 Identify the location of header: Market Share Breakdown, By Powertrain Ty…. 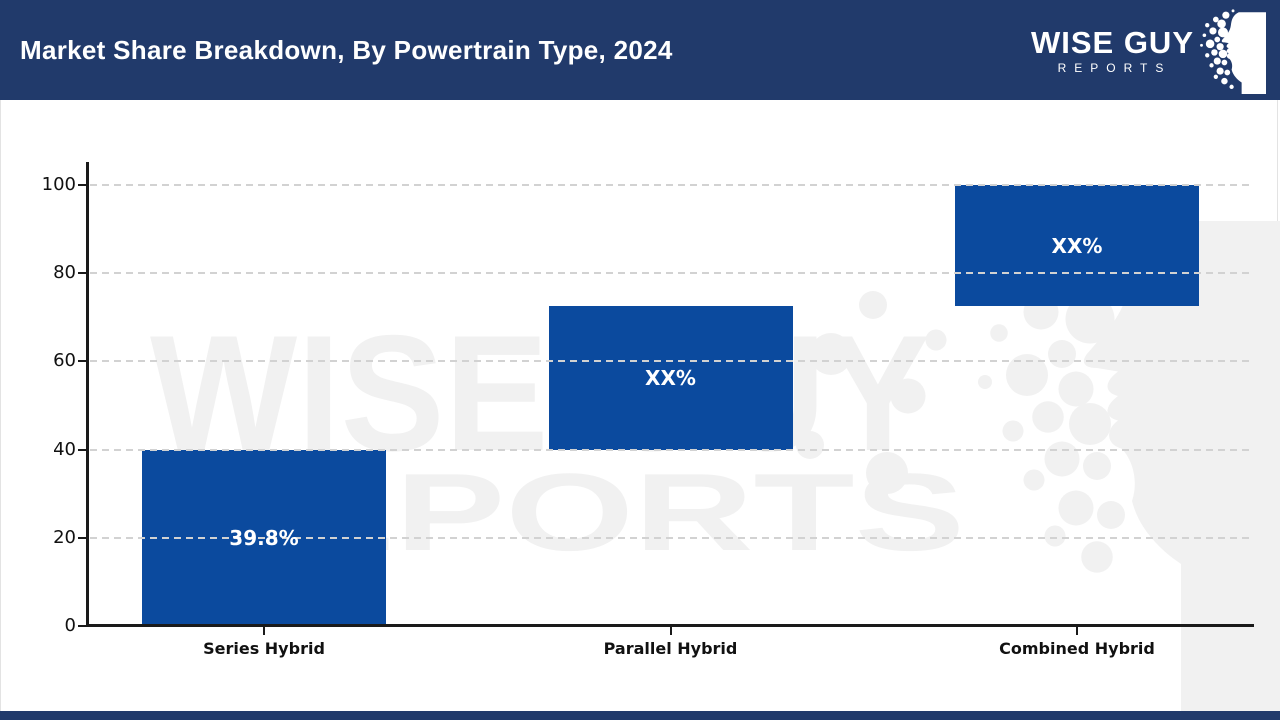
(640, 50).